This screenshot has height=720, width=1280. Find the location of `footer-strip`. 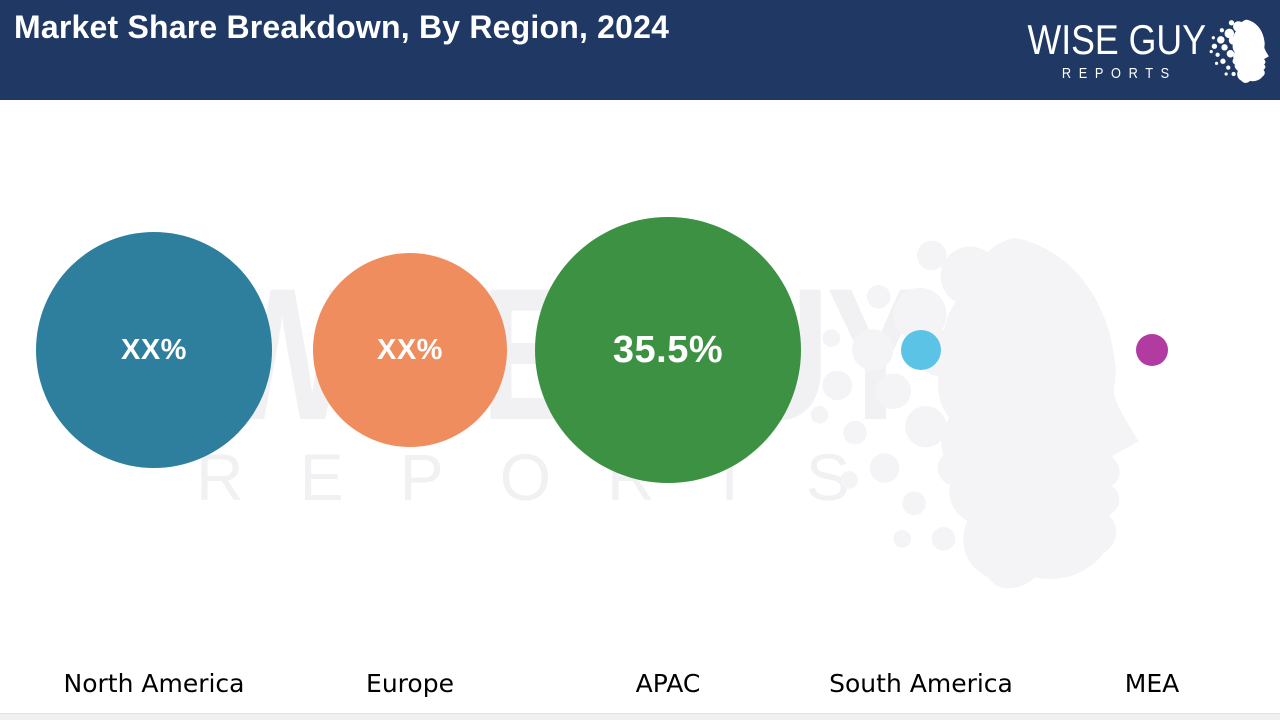

footer-strip is located at coordinates (640, 716).